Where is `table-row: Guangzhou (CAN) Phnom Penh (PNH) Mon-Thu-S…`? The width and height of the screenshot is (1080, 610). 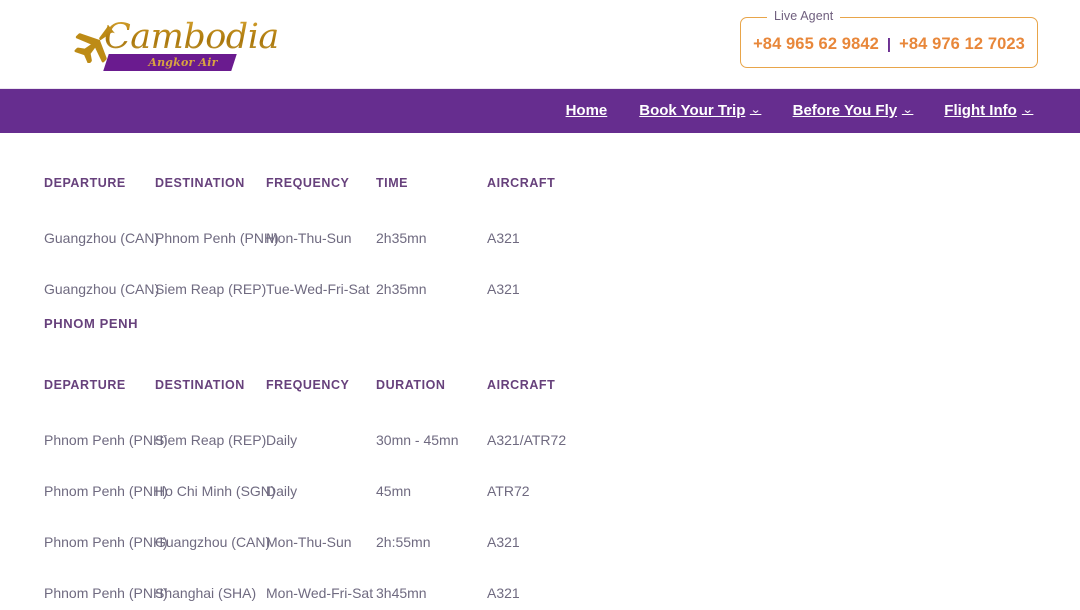 table-row: Guangzhou (CAN) Phnom Penh (PNH) Mon-Thu-S… is located at coordinates (354, 237).